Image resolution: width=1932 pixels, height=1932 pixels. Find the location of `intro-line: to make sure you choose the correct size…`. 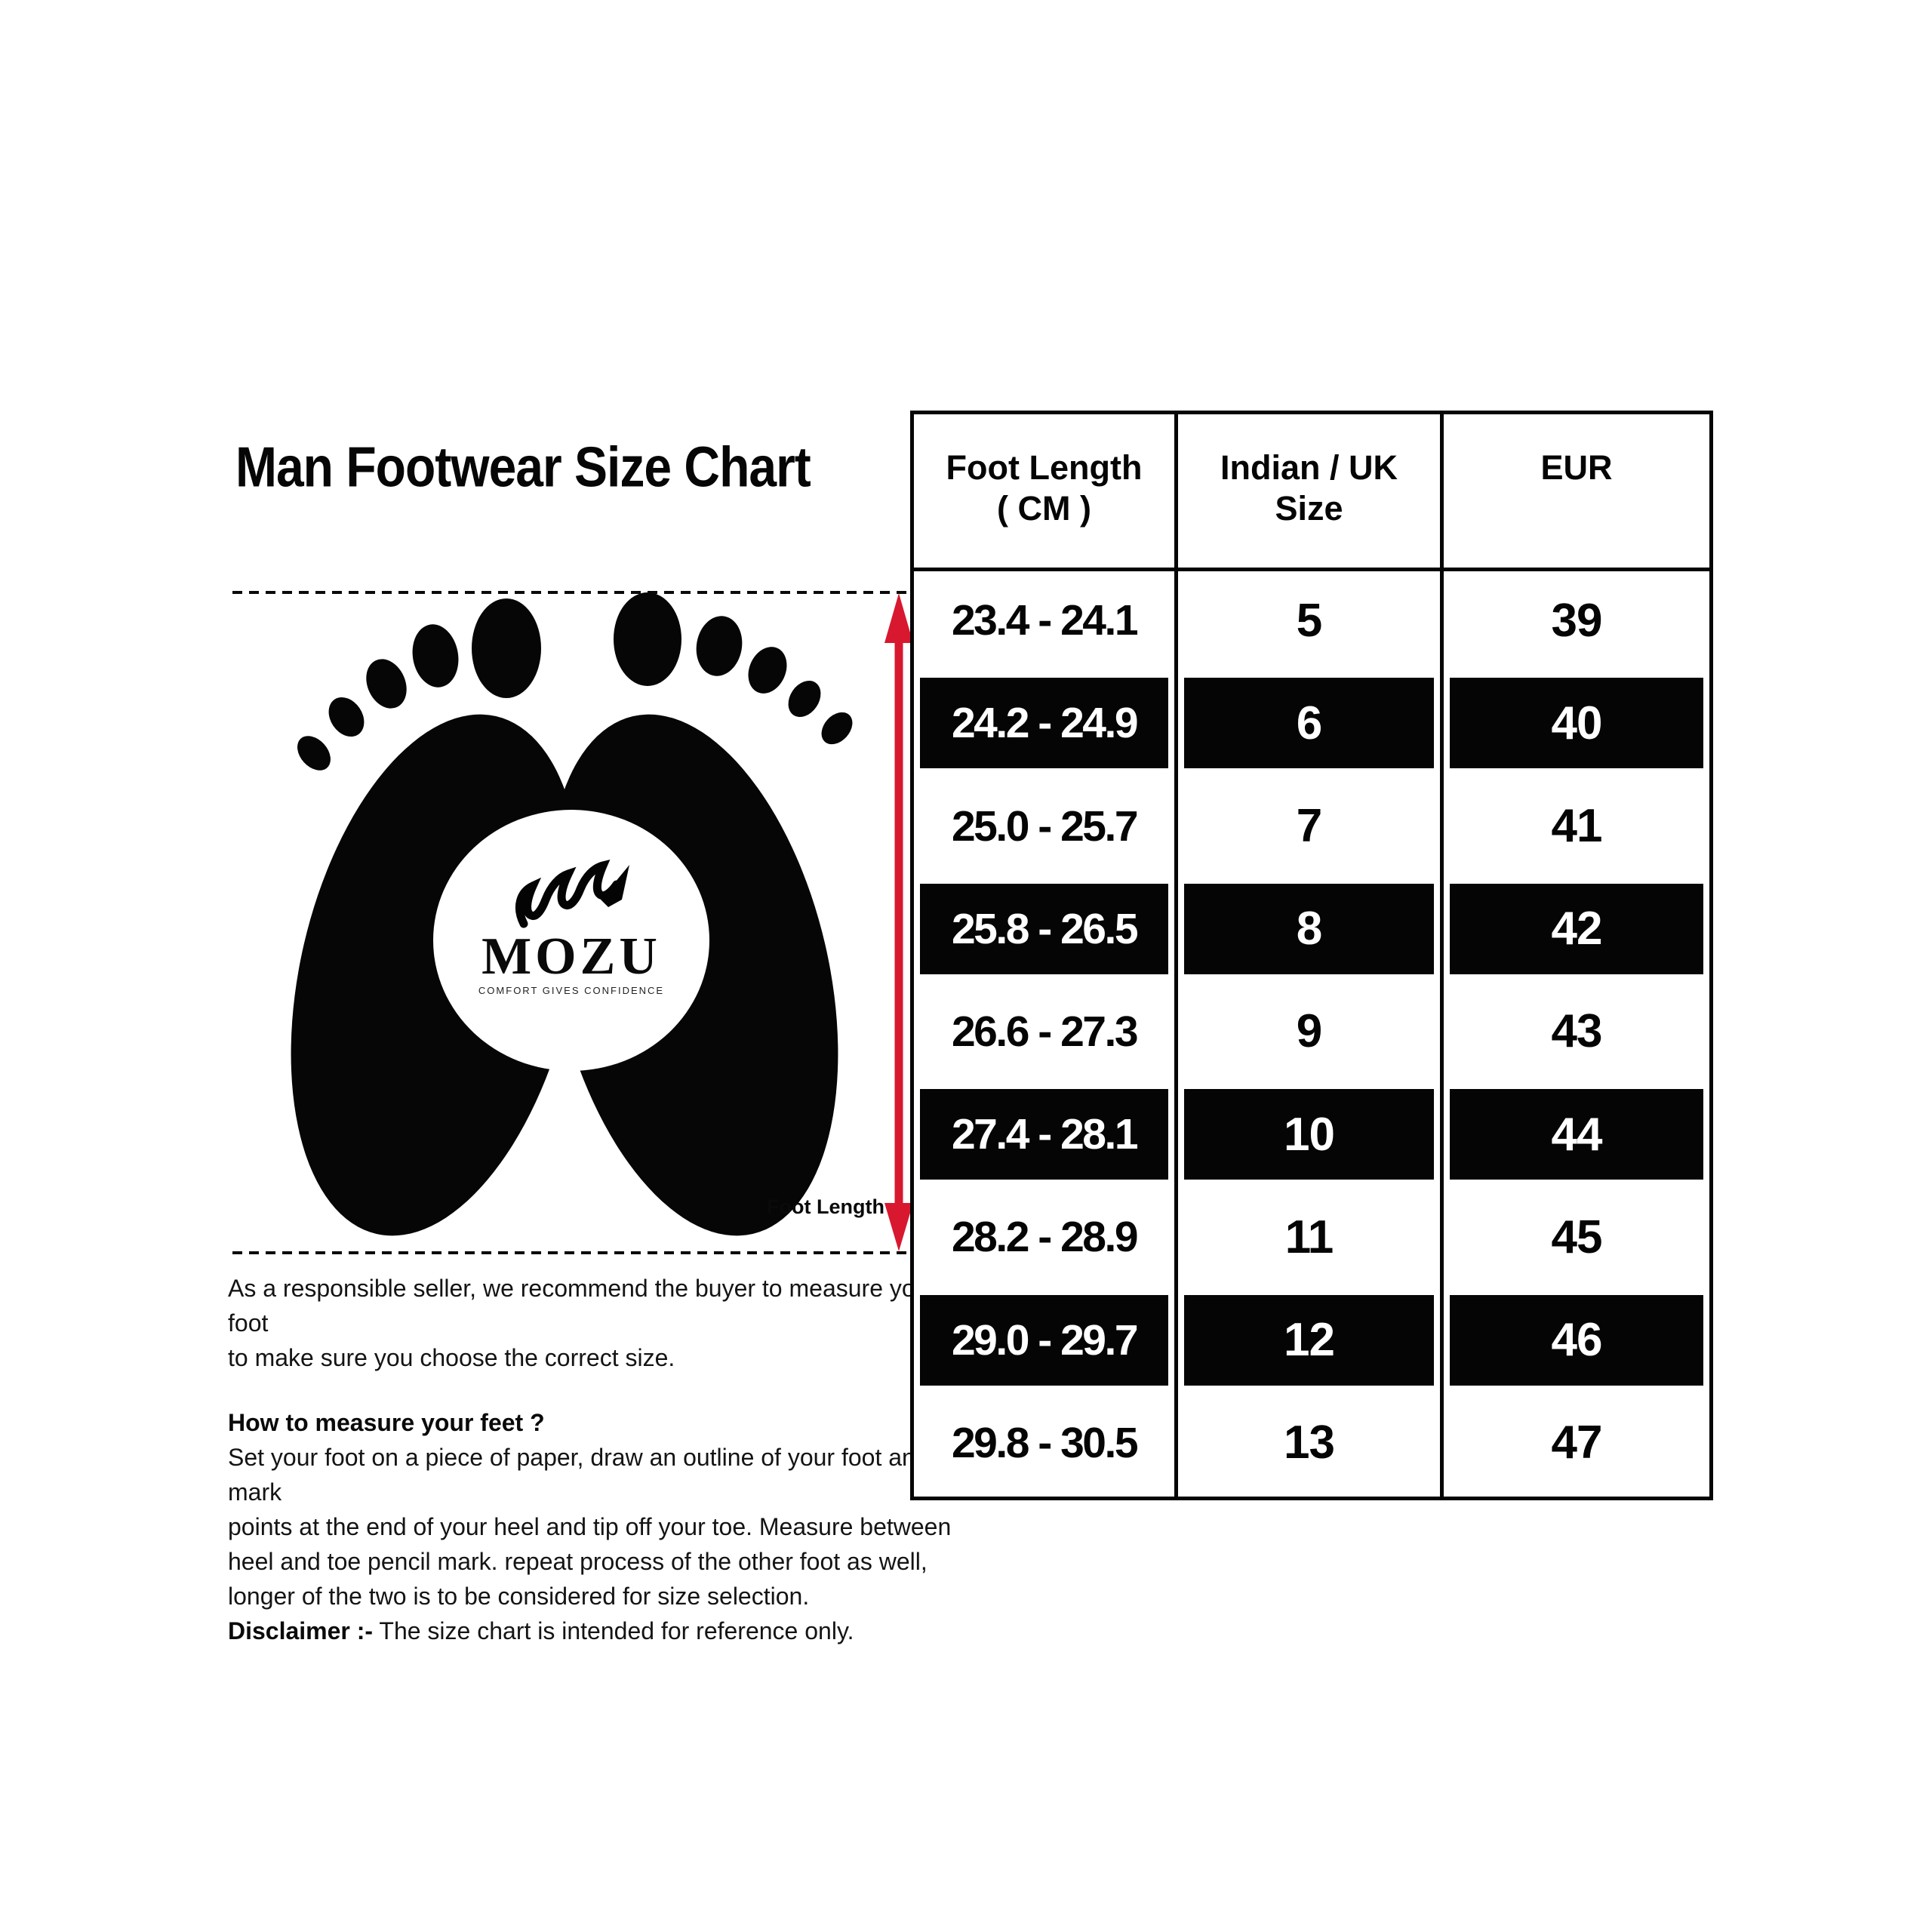

intro-line: to make sure you choose the correct size… is located at coordinates (451, 1357).